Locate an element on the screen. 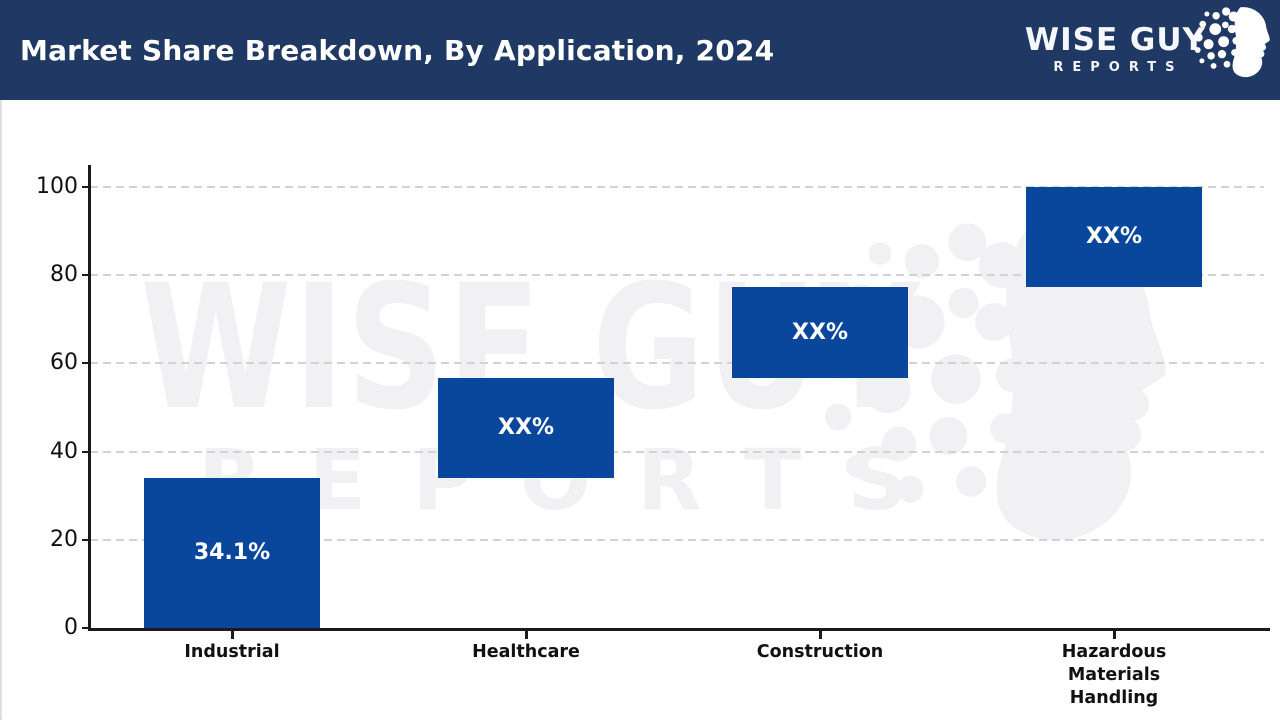  brand-logo-text: WISE GUY REPORTS is located at coordinates (1115, 49).